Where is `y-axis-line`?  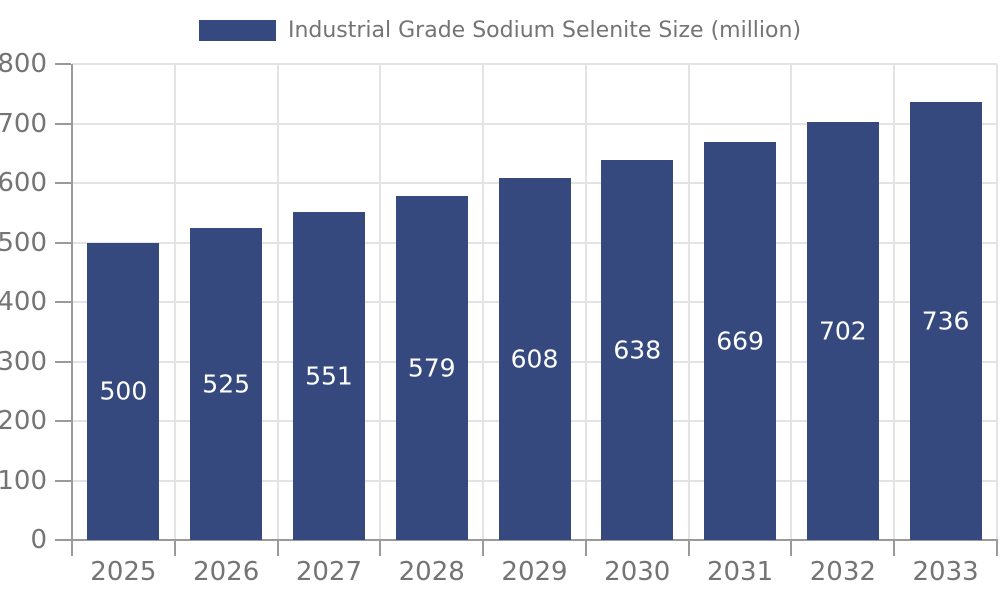 y-axis-line is located at coordinates (72, 302).